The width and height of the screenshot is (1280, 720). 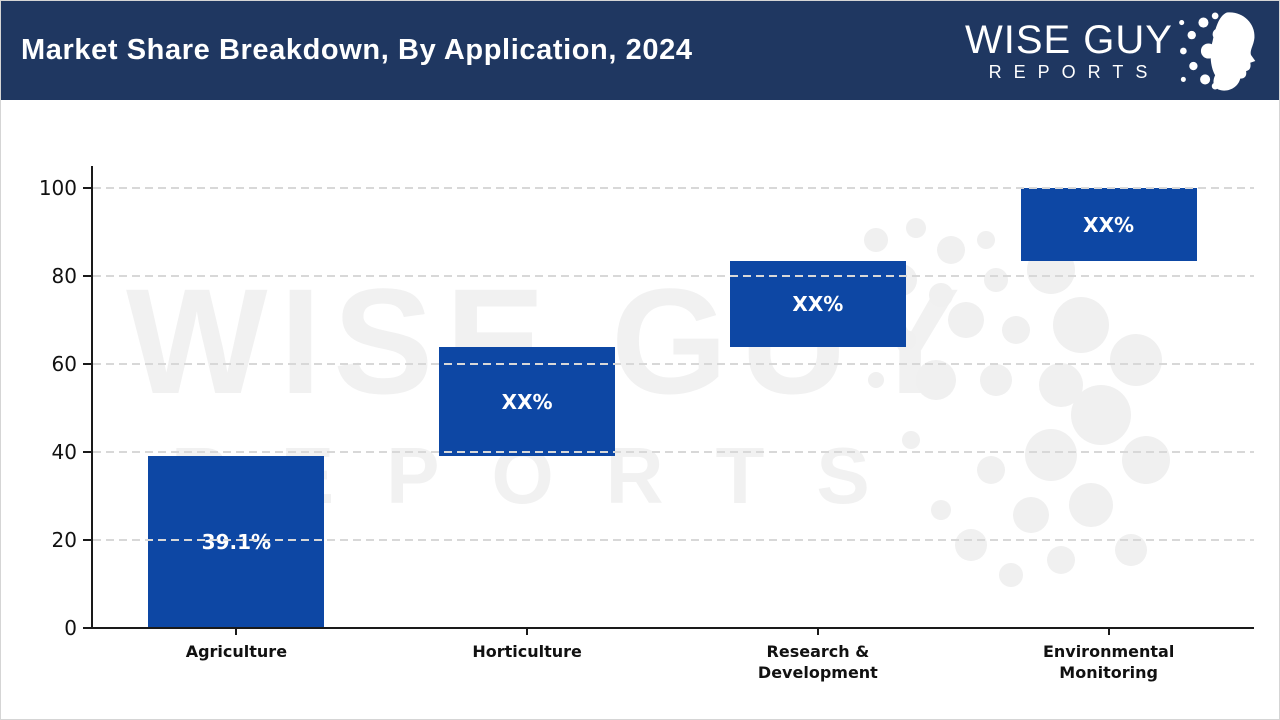 I want to click on y-axis-line, so click(x=92, y=397).